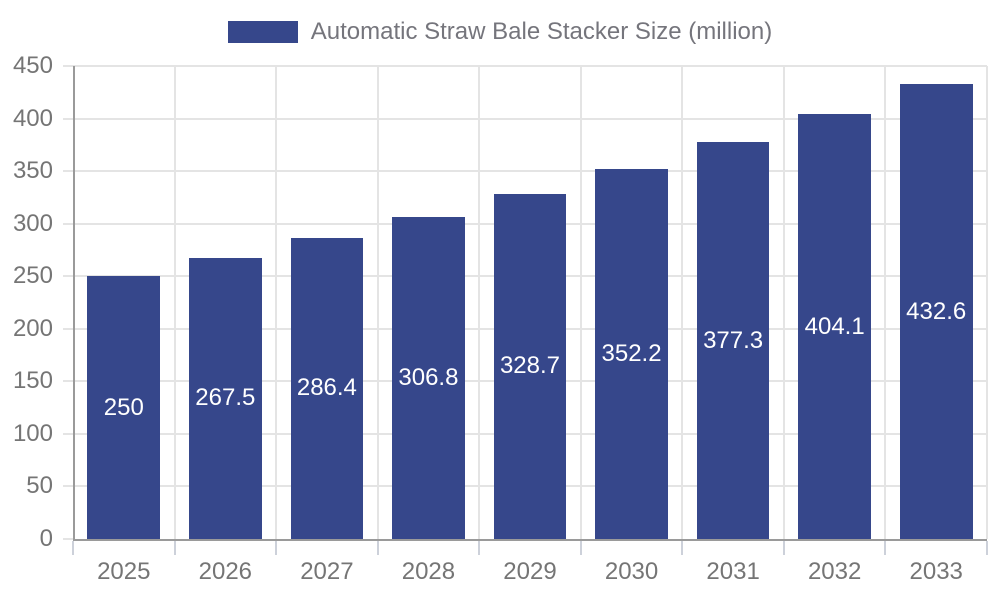  Describe the element at coordinates (834, 571) in the screenshot. I see `x-tick-label: 2032` at that location.